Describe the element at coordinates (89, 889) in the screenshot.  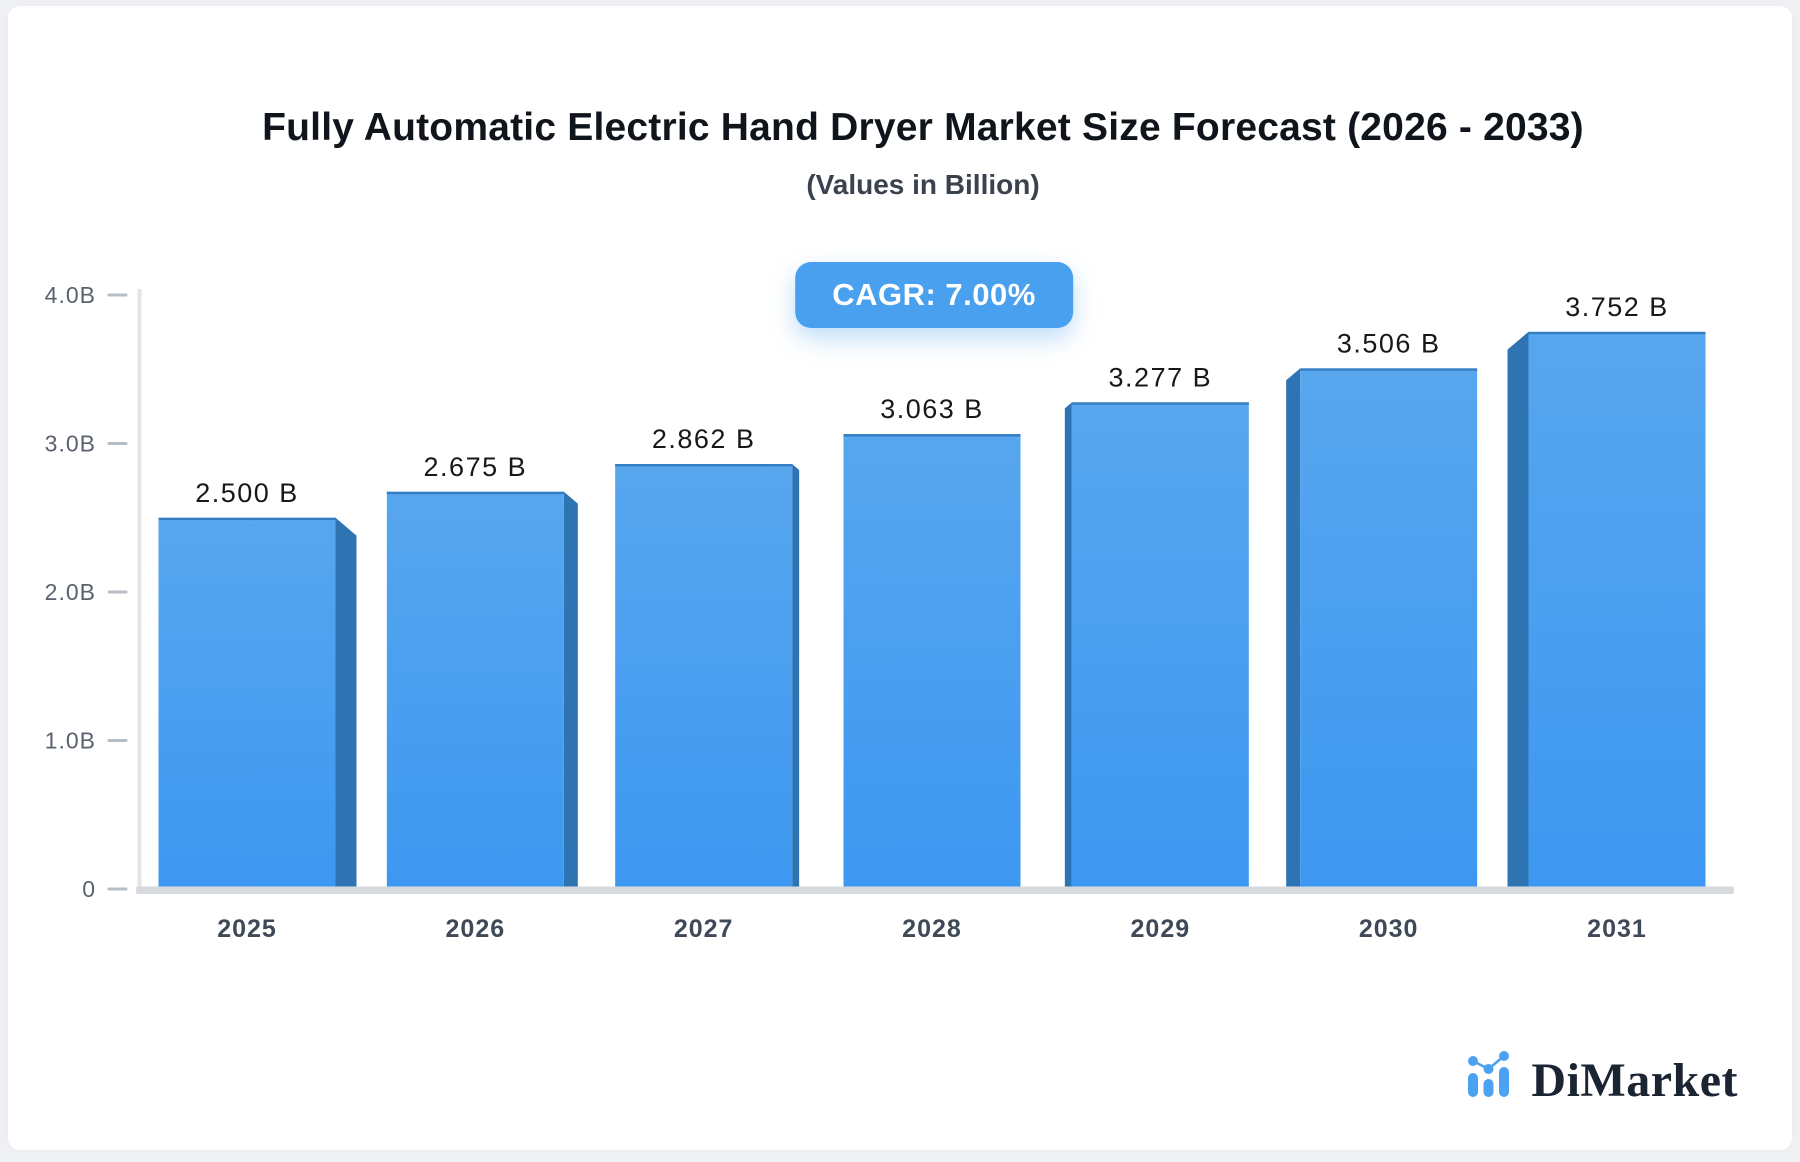
I see `y-tick-label: 0` at that location.